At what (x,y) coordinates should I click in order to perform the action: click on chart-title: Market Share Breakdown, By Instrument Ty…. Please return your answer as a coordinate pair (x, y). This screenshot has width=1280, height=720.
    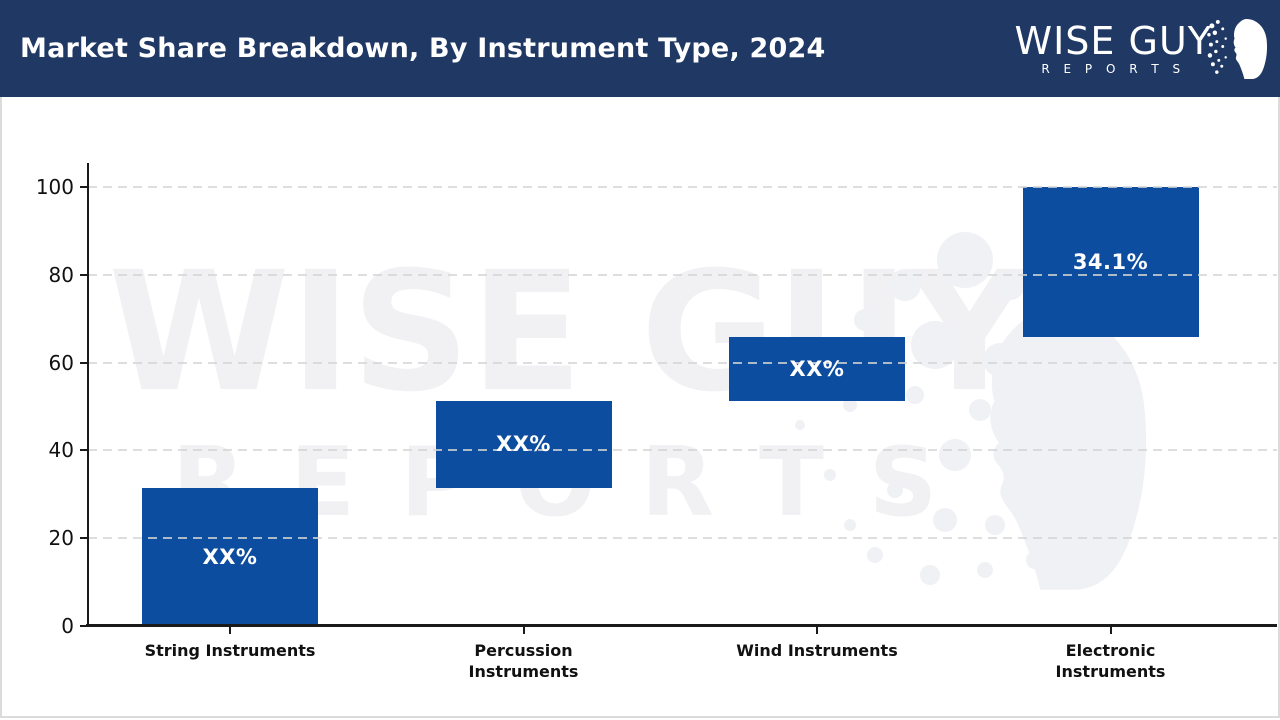
    Looking at the image, I should click on (423, 48).